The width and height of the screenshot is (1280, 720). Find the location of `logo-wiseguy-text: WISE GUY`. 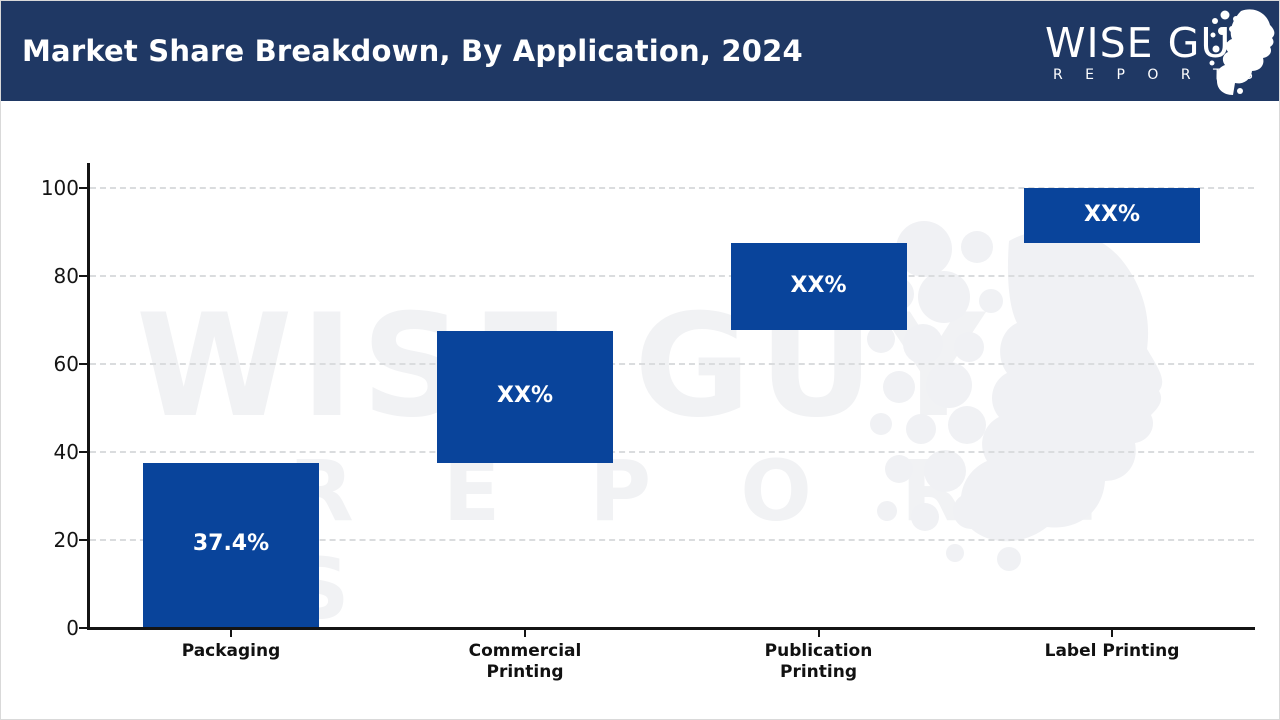

logo-wiseguy-text: WISE GUY is located at coordinates (1151, 43).